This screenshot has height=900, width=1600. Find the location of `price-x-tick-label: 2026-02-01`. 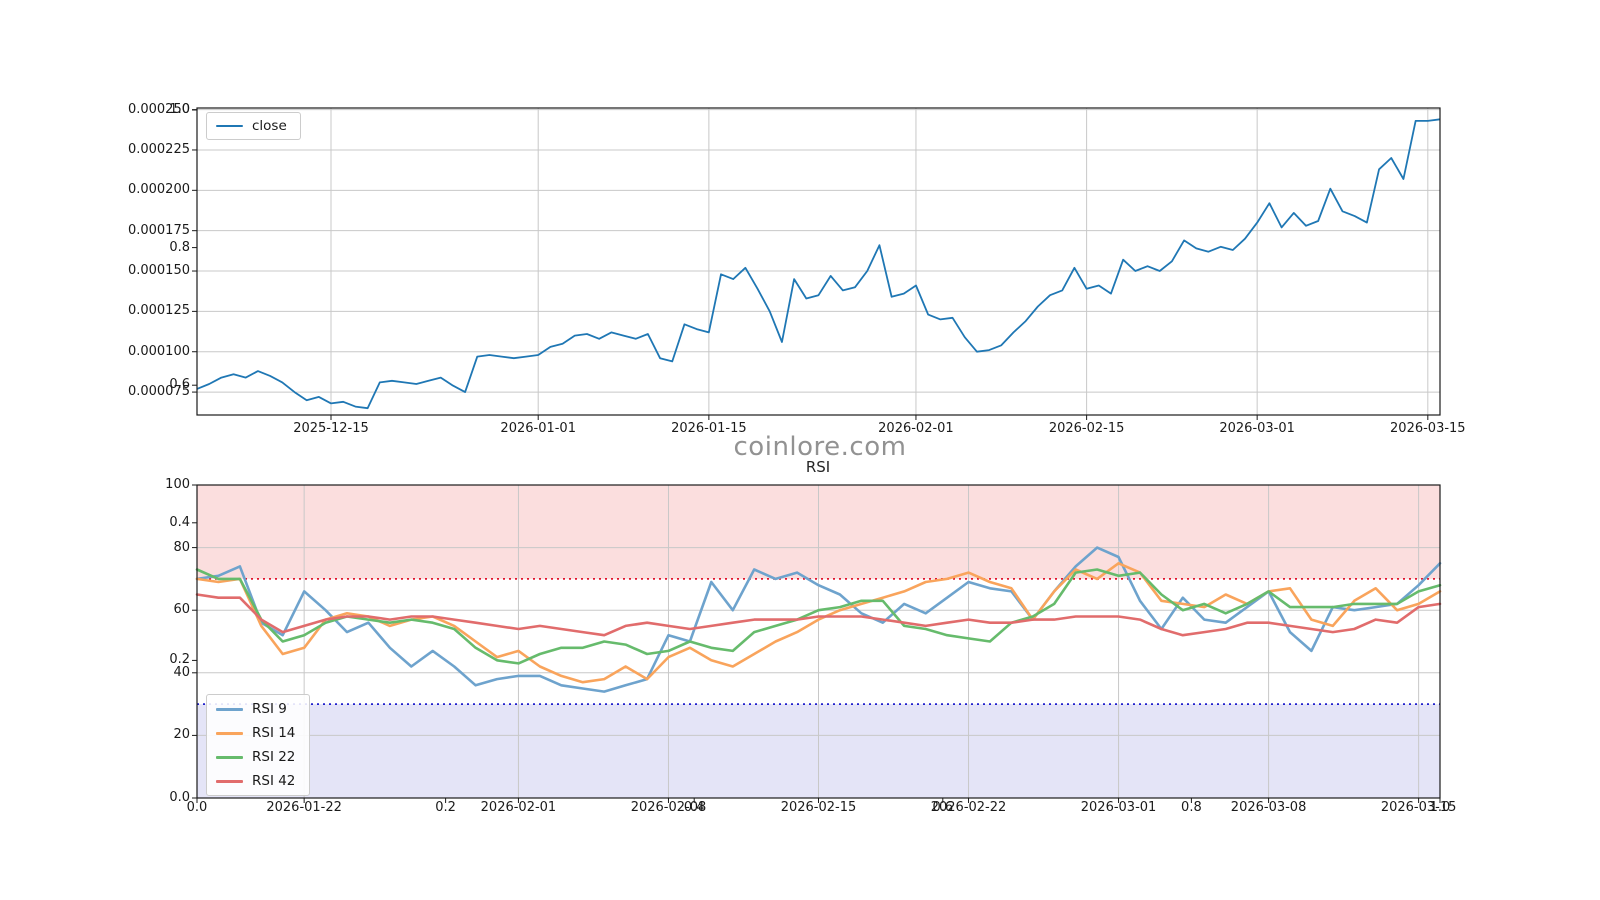

price-x-tick-label: 2026-02-01 is located at coordinates (916, 428).